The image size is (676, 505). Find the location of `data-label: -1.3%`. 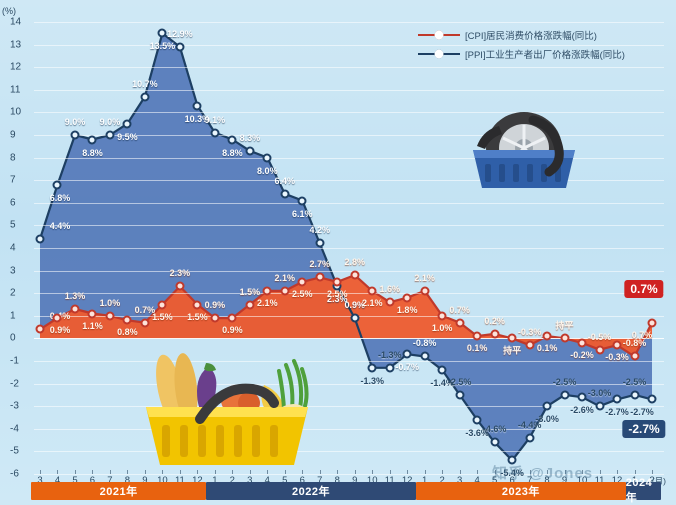

data-label: -1.3% is located at coordinates (389, 354).